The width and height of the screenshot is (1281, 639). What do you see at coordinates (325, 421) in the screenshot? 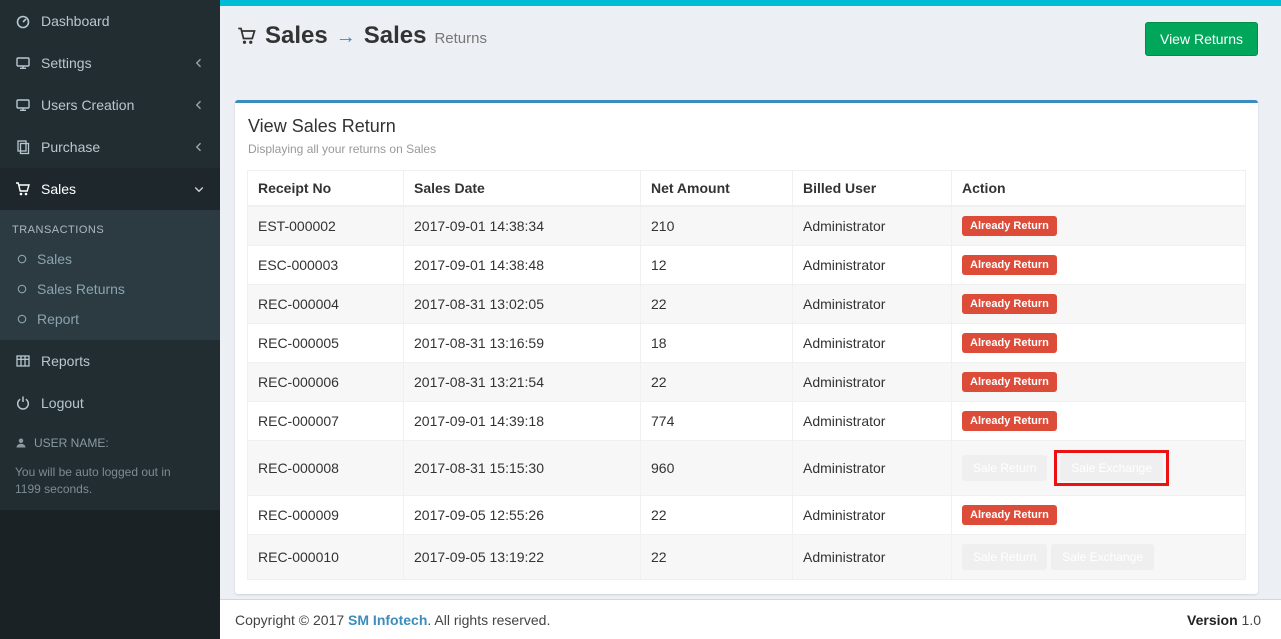
I see `receipt-cell: REC-000007` at bounding box center [325, 421].